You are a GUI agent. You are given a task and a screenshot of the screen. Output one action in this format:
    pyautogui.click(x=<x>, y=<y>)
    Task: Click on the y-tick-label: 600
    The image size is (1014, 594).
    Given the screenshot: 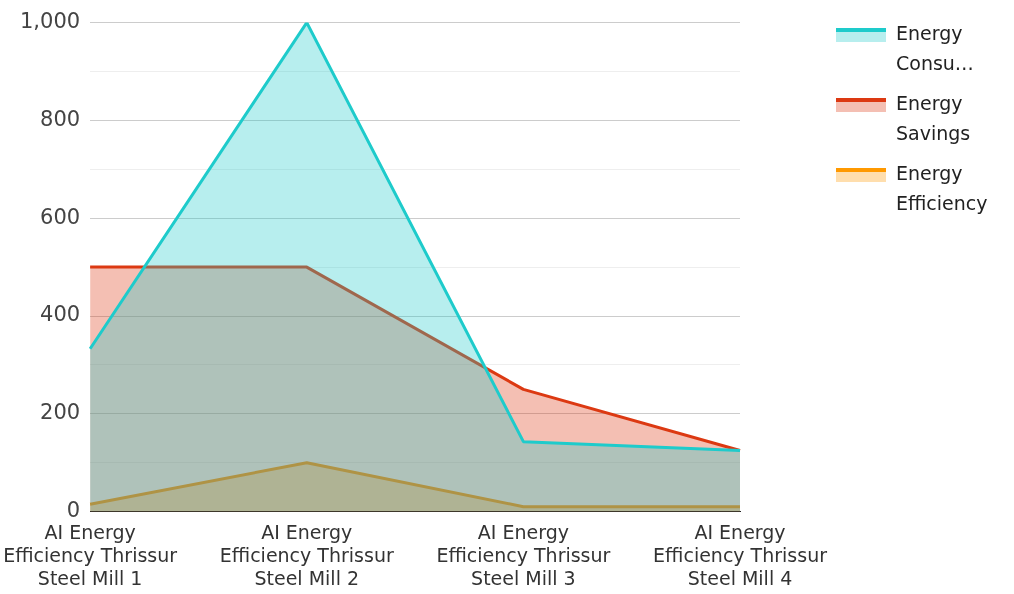 What is the action you would take?
    pyautogui.click(x=60, y=216)
    